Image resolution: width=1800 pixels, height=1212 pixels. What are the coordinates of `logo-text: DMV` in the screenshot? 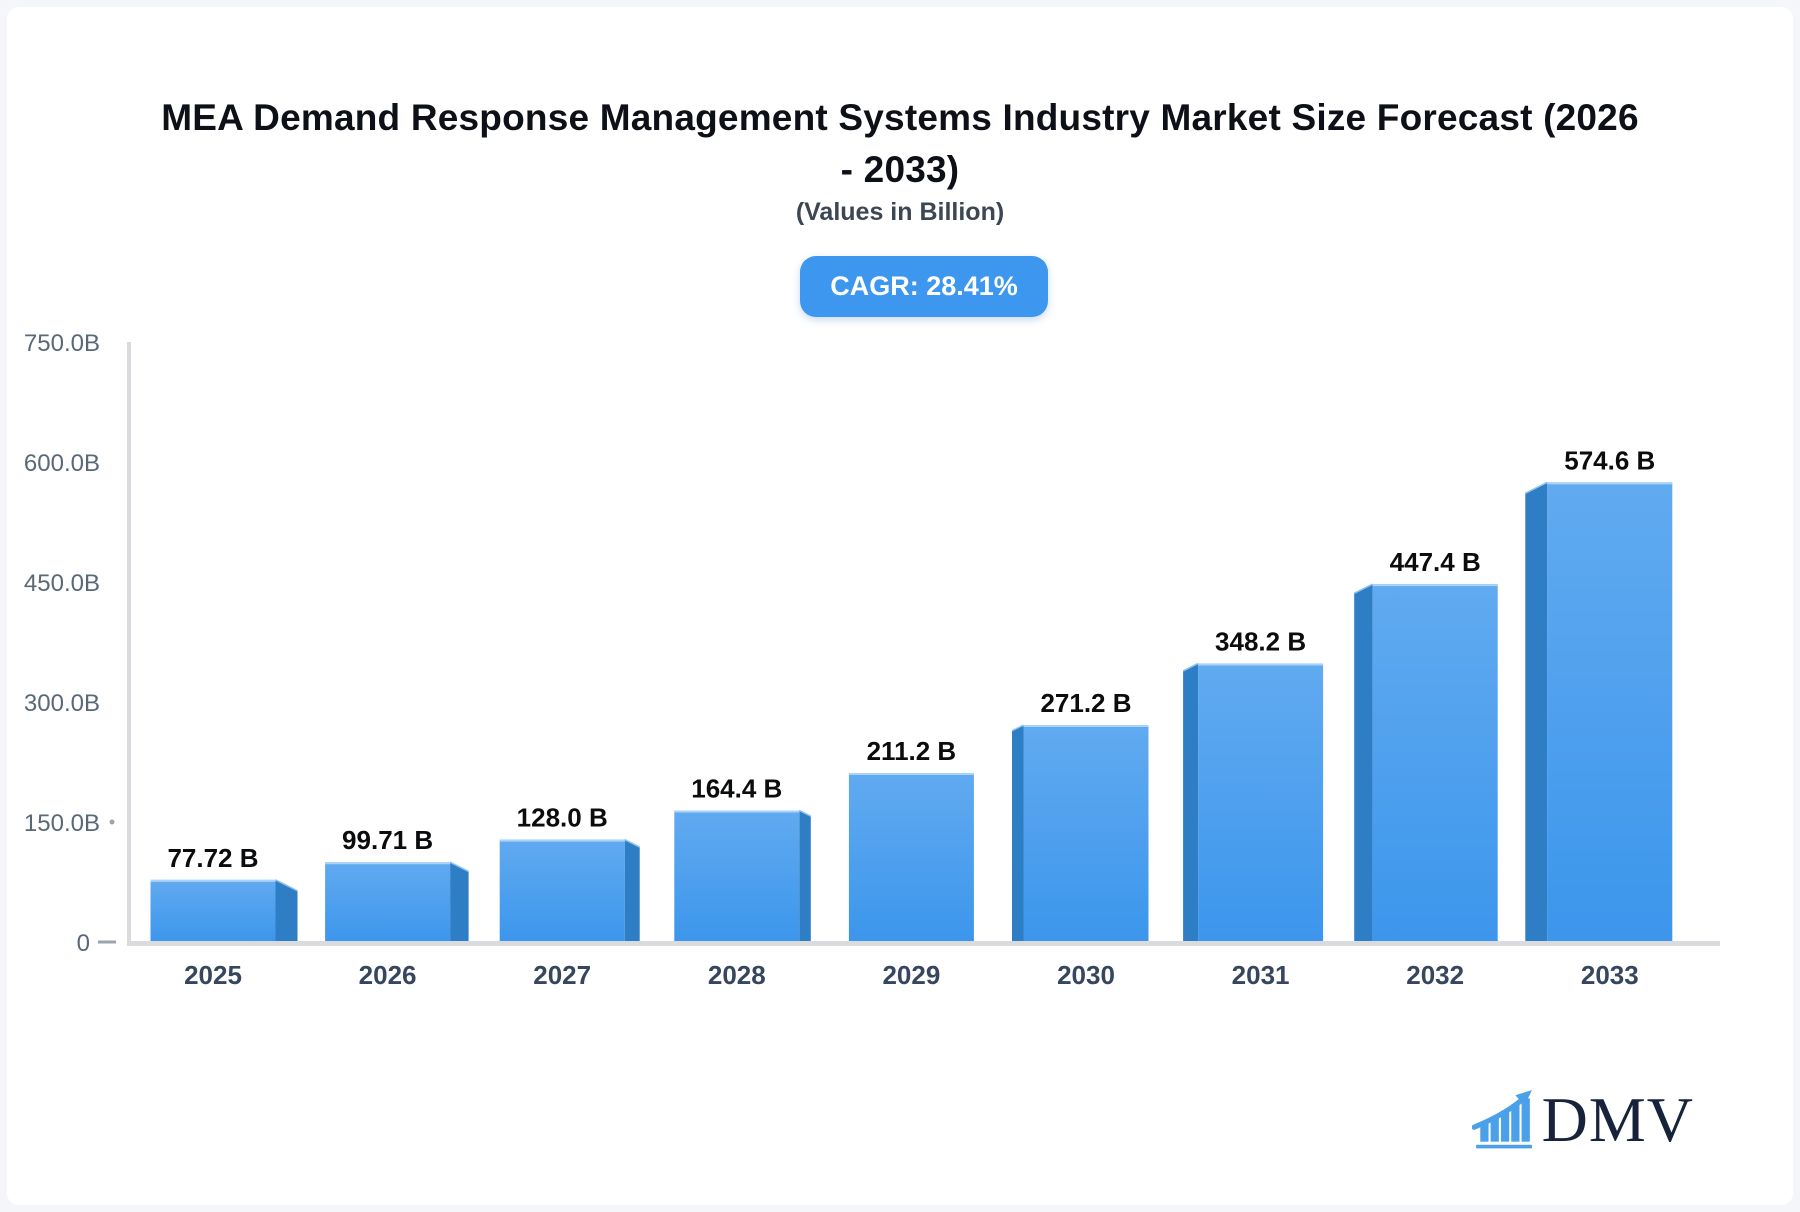 It's located at (1617, 1119).